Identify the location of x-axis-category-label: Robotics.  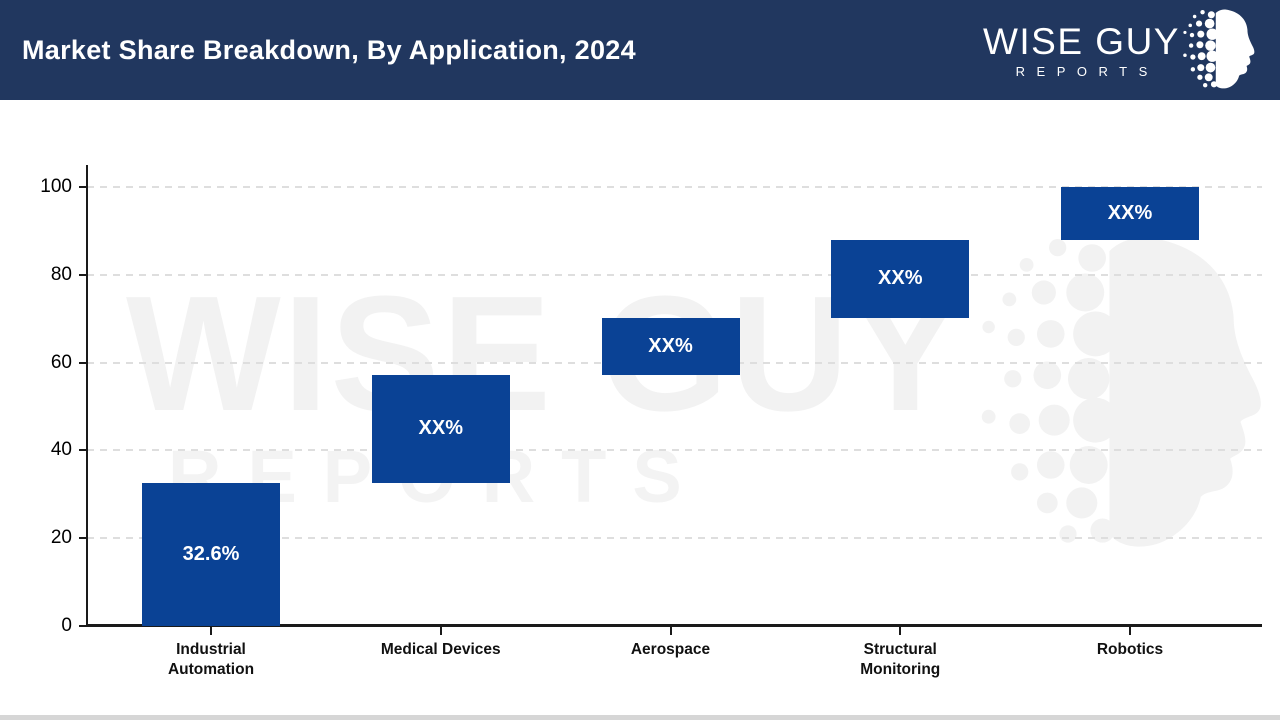
(1130, 649).